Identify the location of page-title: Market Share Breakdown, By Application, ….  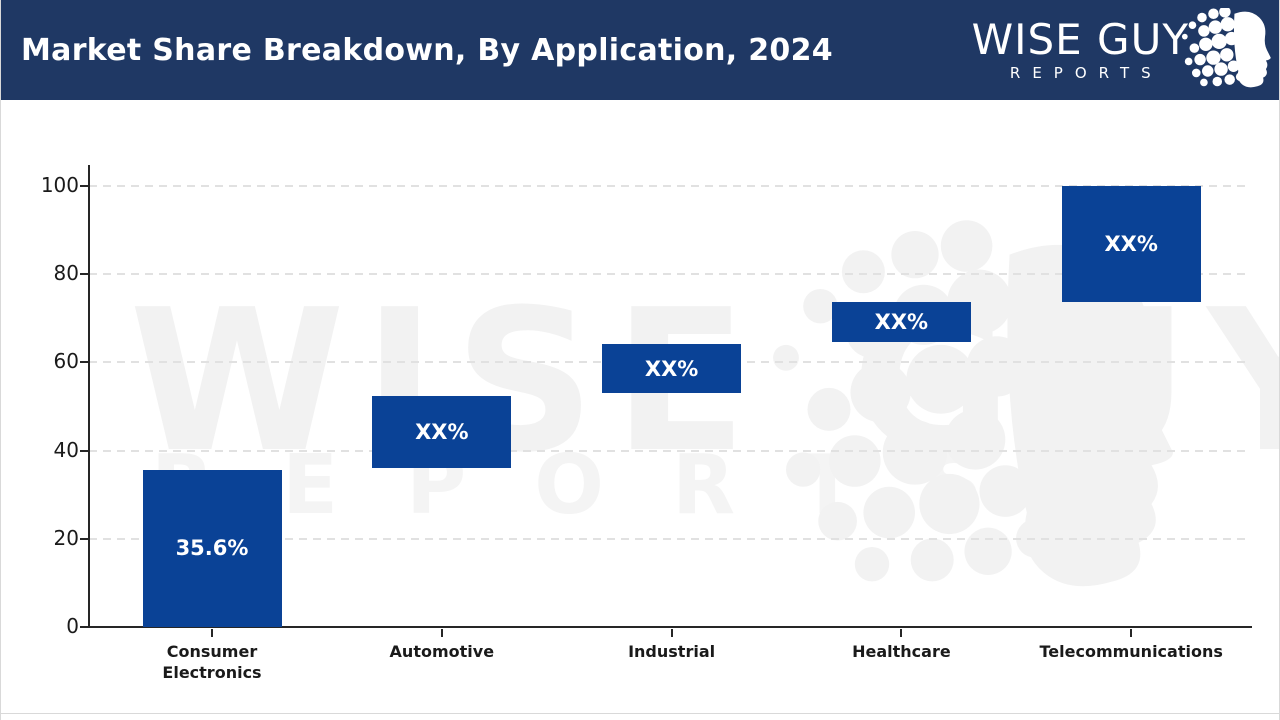
(427, 50).